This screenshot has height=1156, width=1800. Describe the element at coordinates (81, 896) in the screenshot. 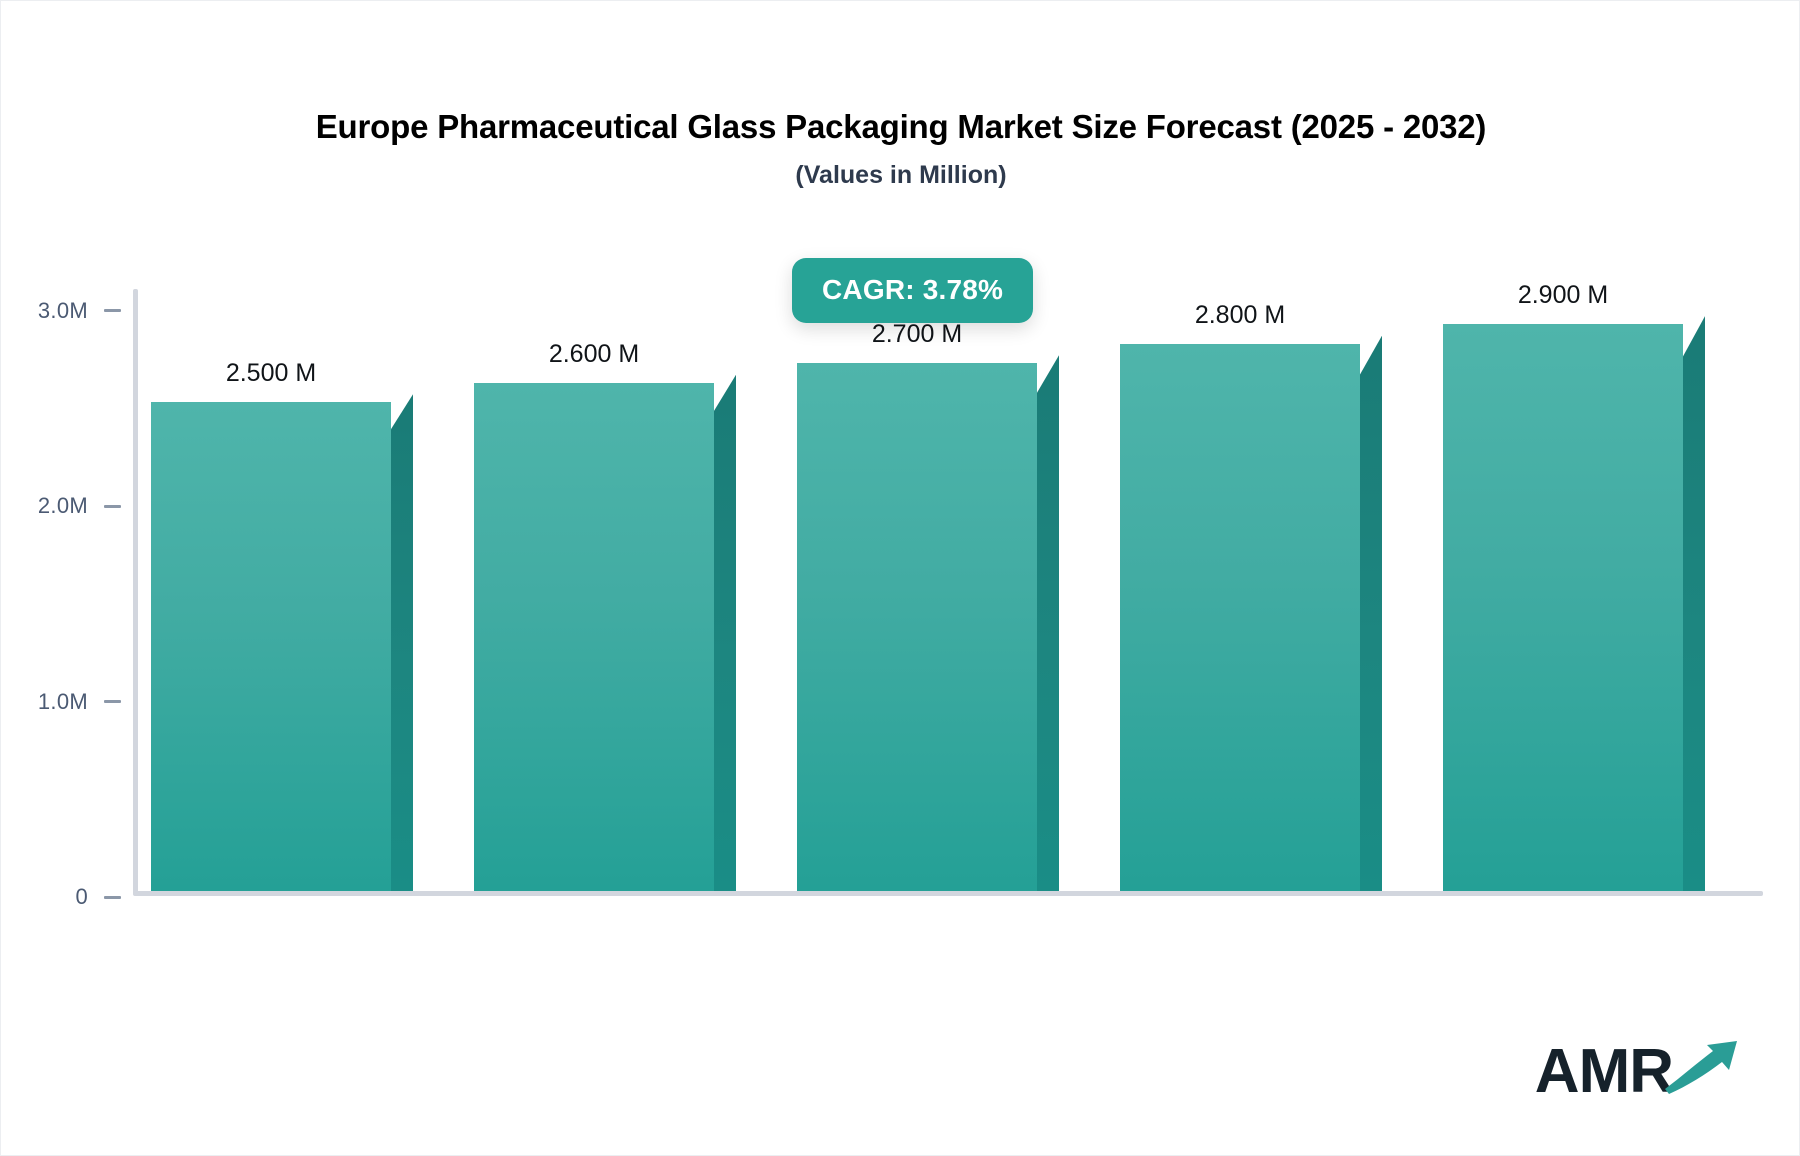

I see `y-axis-tick-label: 0` at that location.